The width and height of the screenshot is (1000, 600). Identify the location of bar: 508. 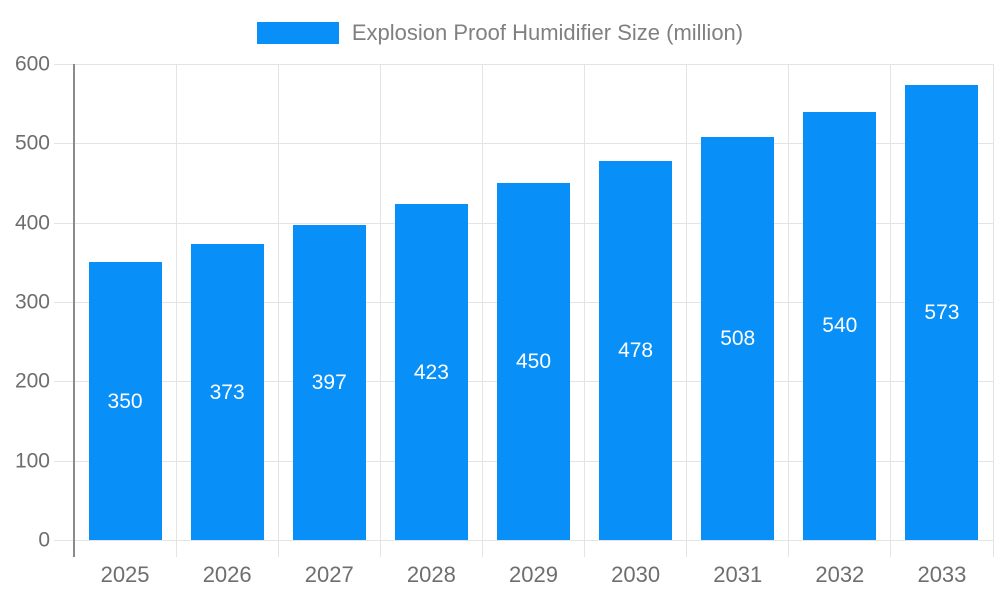
(738, 338).